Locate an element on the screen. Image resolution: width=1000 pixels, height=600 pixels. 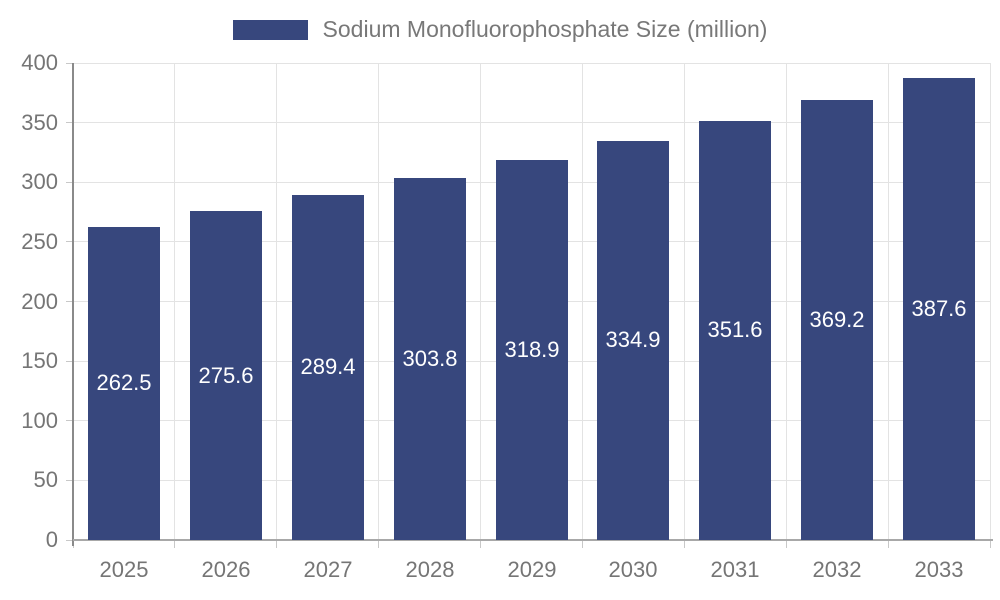
x-axis-tick-label: 2029 is located at coordinates (532, 569).